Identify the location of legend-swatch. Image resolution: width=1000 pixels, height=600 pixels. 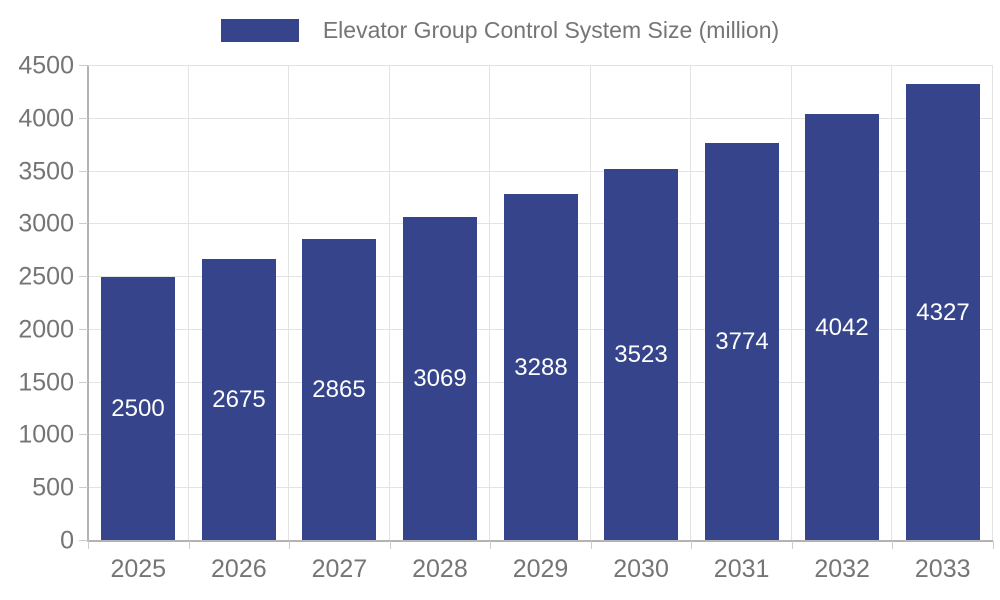
(259, 30).